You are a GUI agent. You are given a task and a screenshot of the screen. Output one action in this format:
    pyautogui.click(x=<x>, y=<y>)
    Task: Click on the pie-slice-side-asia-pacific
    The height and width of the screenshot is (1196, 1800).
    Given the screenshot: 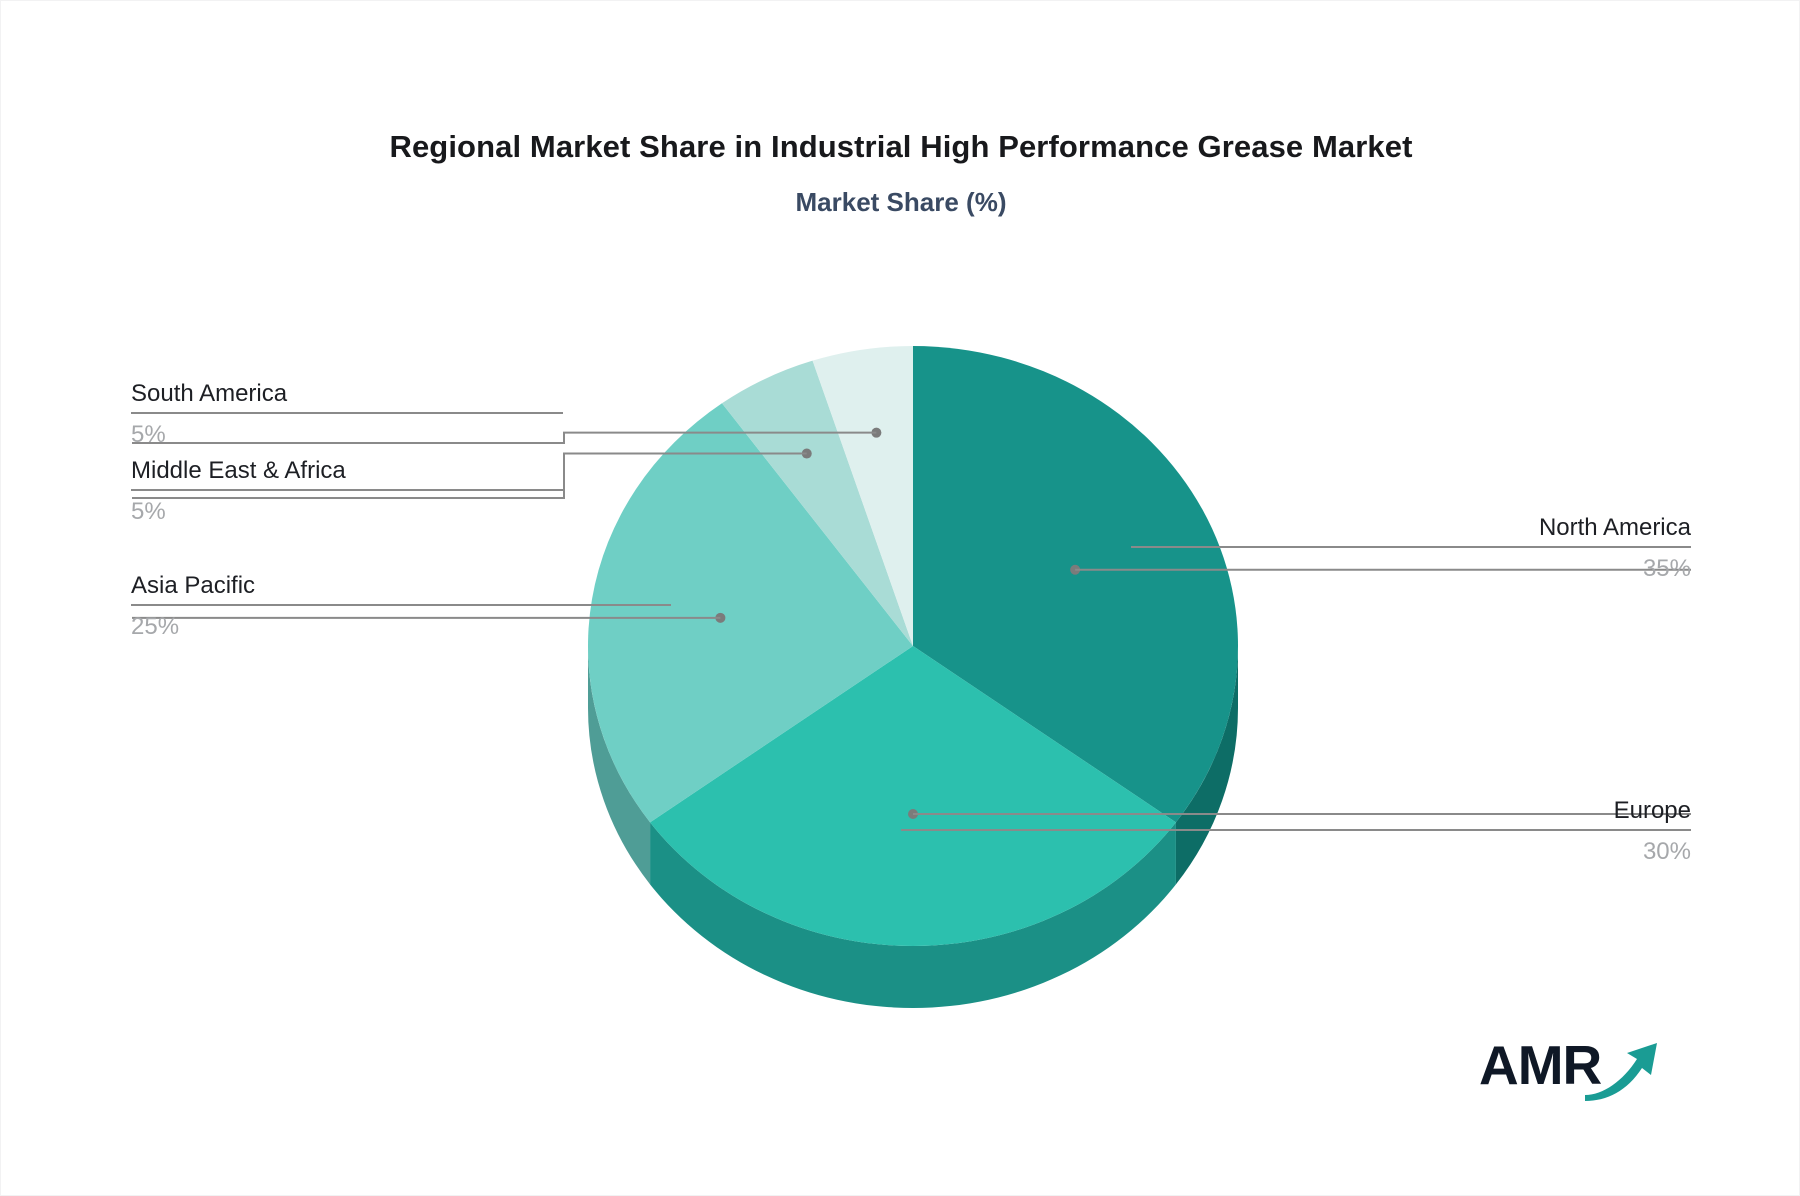 What is the action you would take?
    pyautogui.click(x=619, y=765)
    